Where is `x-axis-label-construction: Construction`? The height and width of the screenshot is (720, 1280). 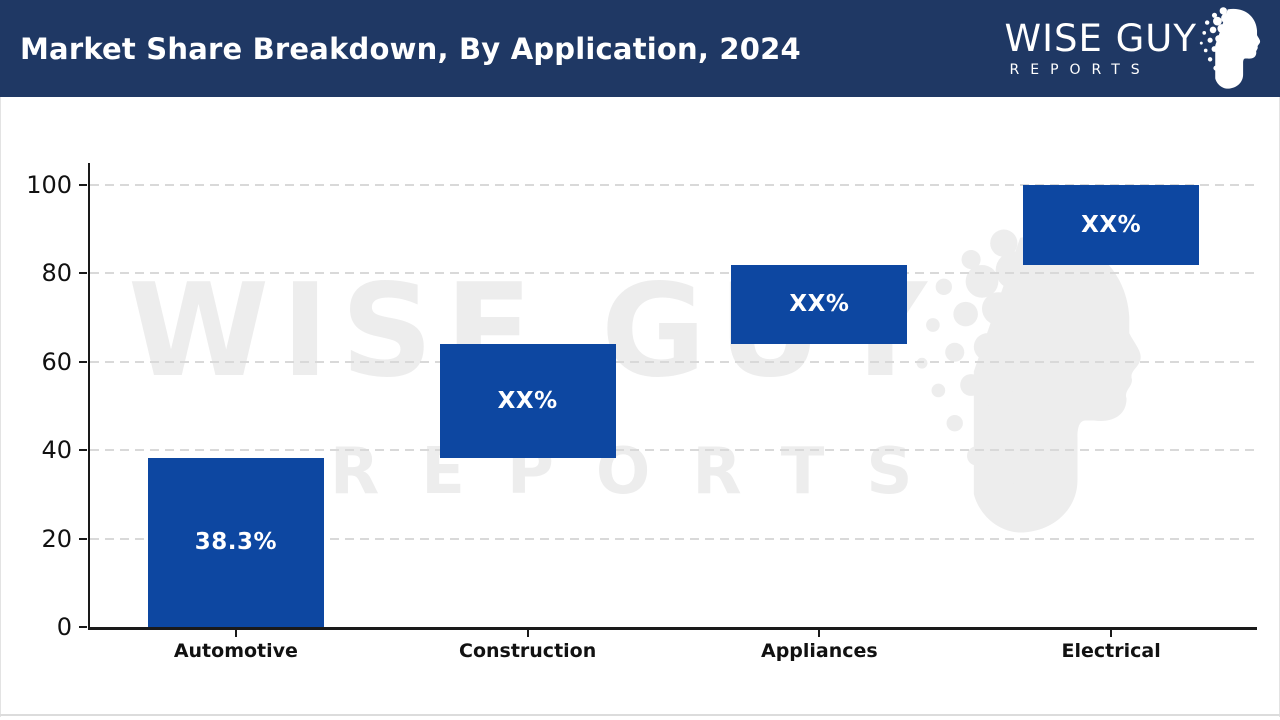 x-axis-label-construction: Construction is located at coordinates (528, 651).